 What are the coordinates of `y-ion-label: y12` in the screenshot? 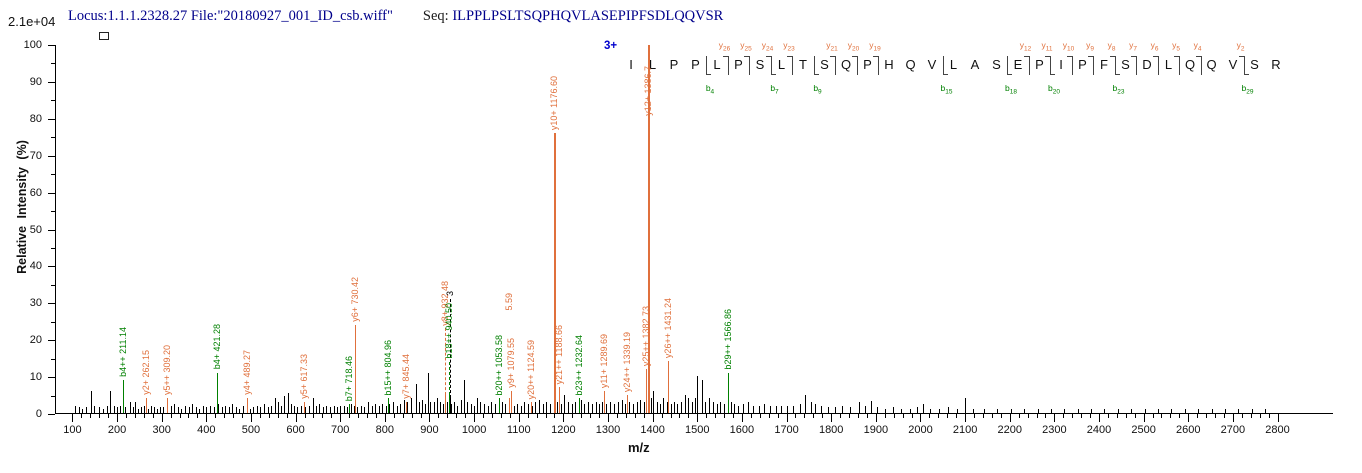 It's located at (1025, 46).